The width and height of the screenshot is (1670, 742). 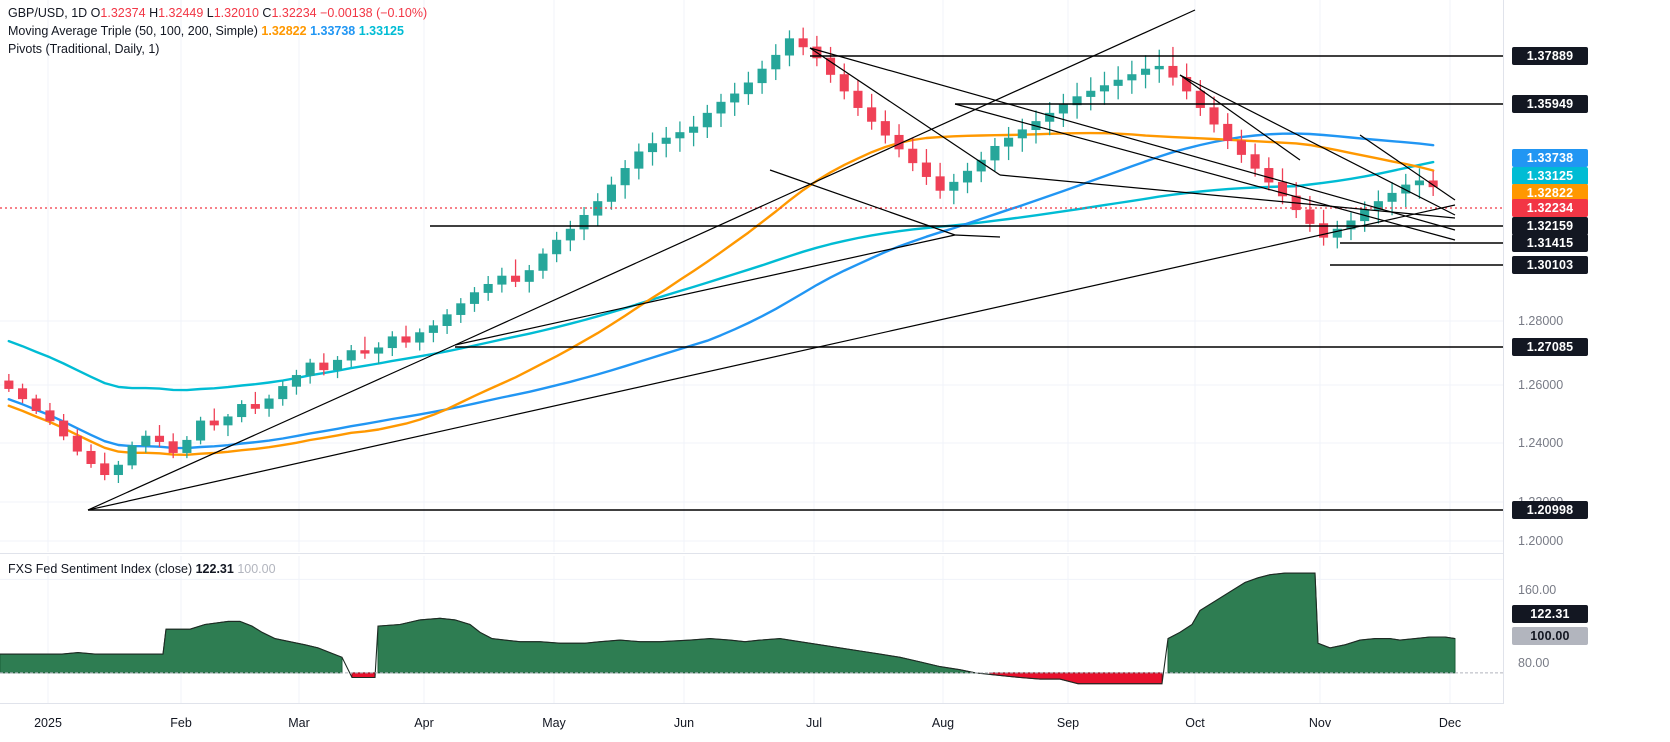 What do you see at coordinates (154, 13) in the screenshot?
I see `high-key: H` at bounding box center [154, 13].